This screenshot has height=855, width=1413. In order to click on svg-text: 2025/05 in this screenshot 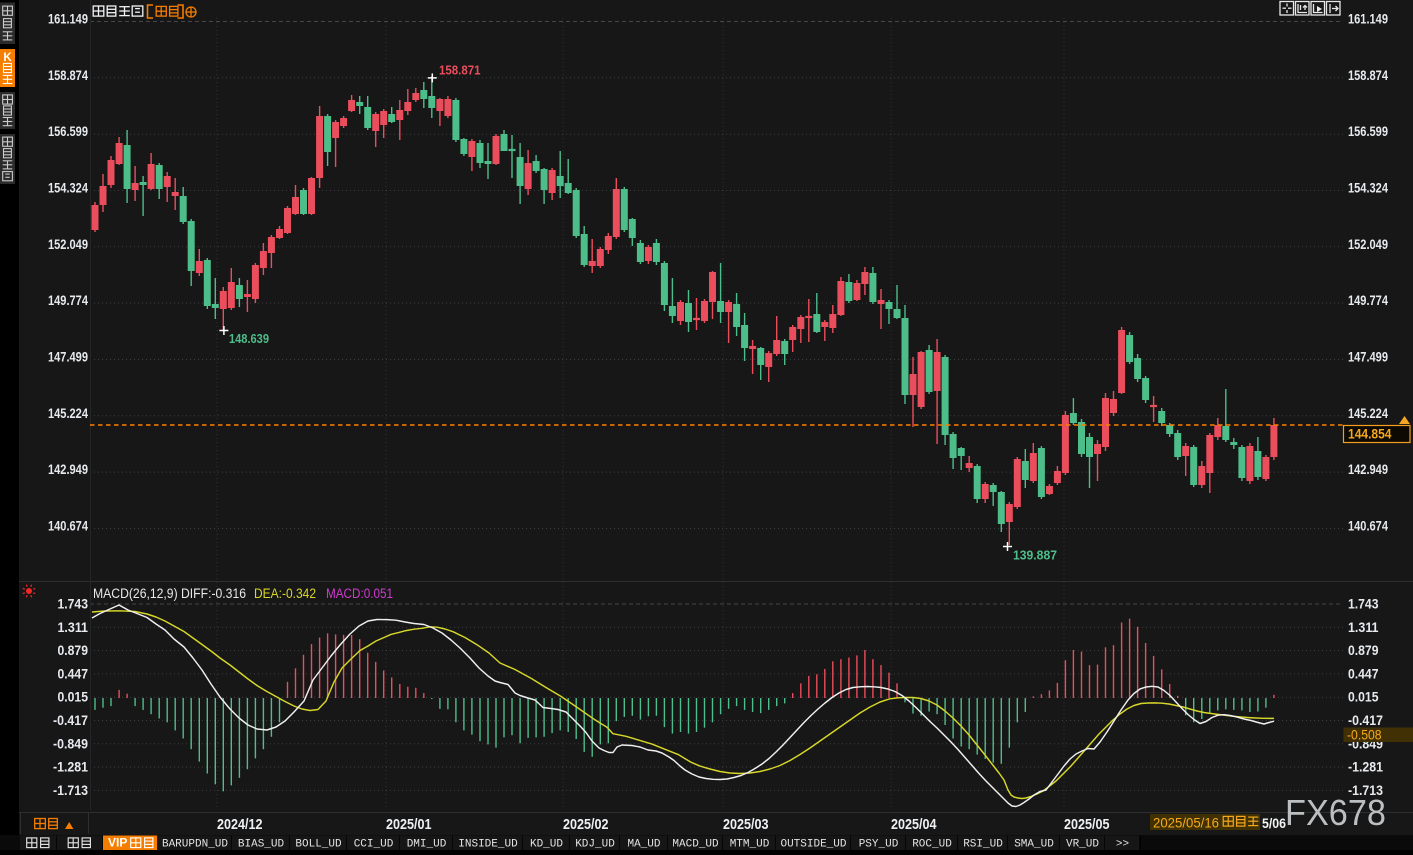, I will do `click(1087, 824)`.